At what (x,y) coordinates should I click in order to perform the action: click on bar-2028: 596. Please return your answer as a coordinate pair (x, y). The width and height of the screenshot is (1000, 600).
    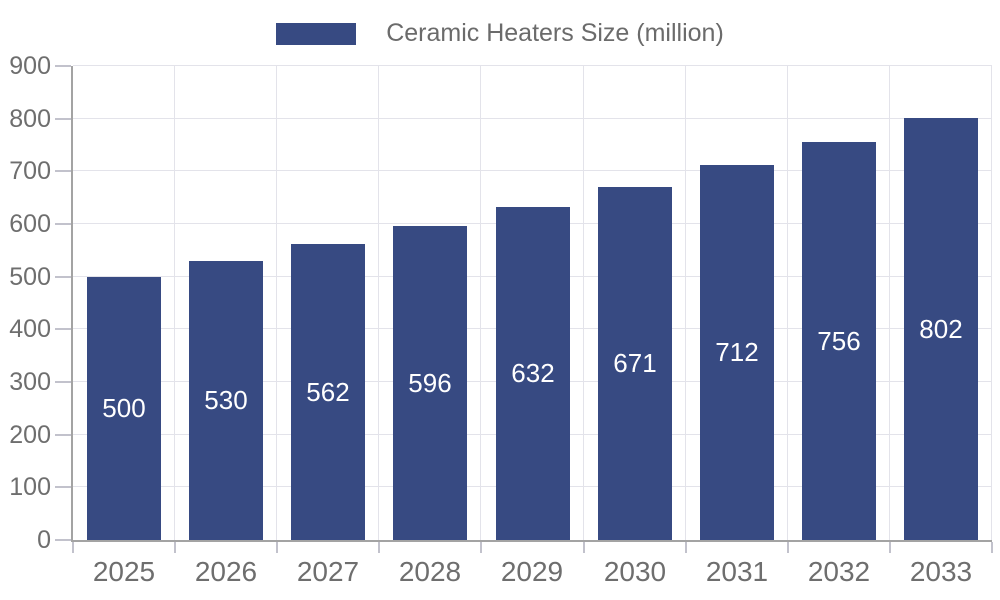
    Looking at the image, I should click on (430, 383).